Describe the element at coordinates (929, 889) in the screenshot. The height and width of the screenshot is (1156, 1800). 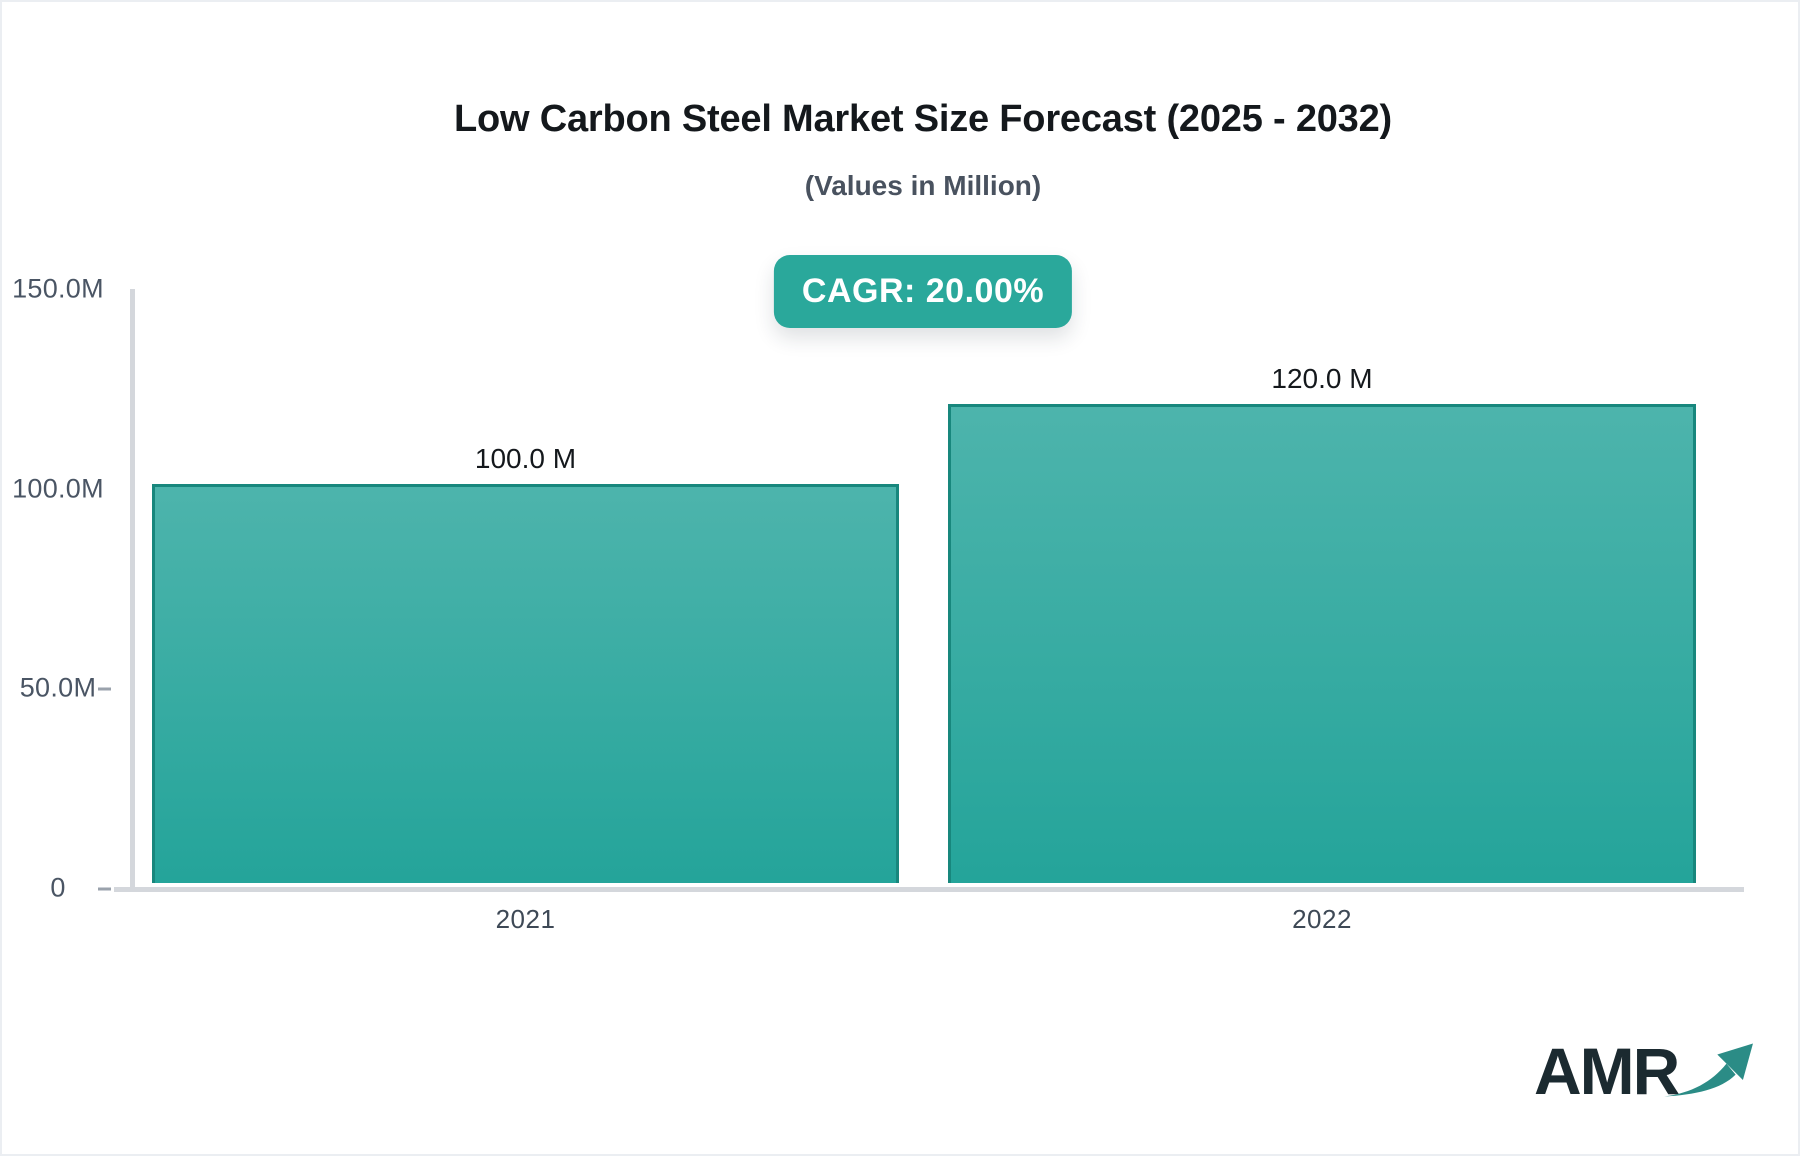
I see `x-axis-line` at that location.